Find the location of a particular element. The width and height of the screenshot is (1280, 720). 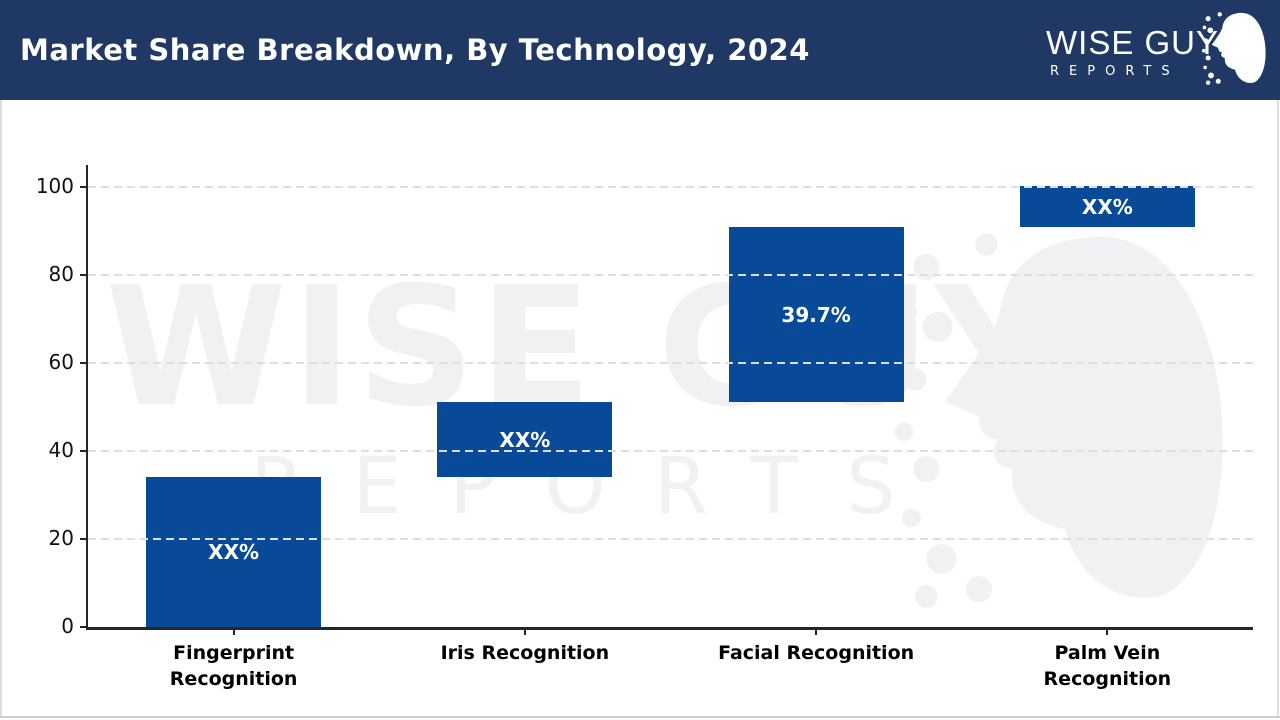

wiseguy-logo: WISE GUY REPORTS is located at coordinates (1143, 50).